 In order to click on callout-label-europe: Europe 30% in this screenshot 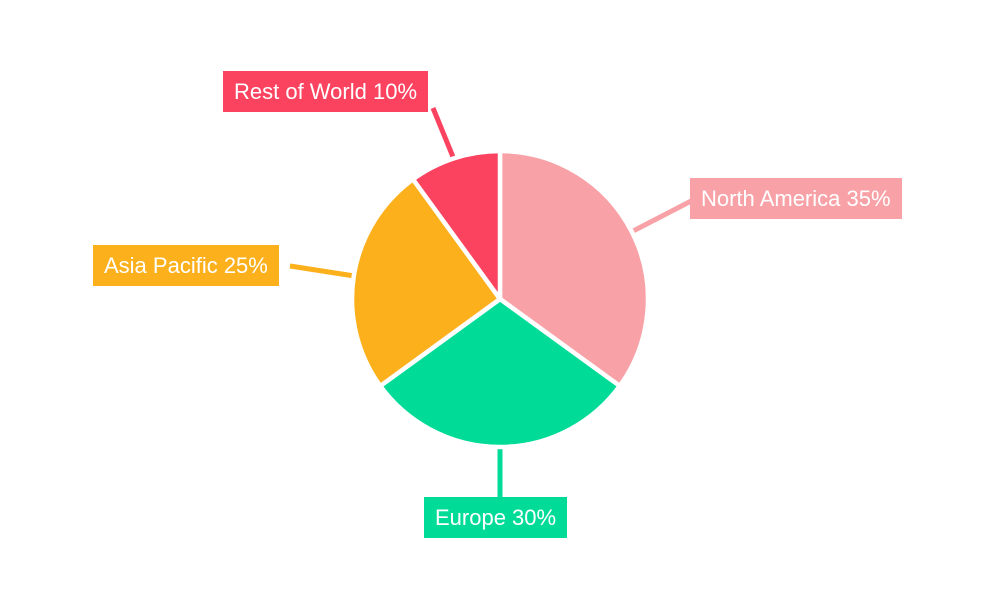, I will do `click(496, 517)`.